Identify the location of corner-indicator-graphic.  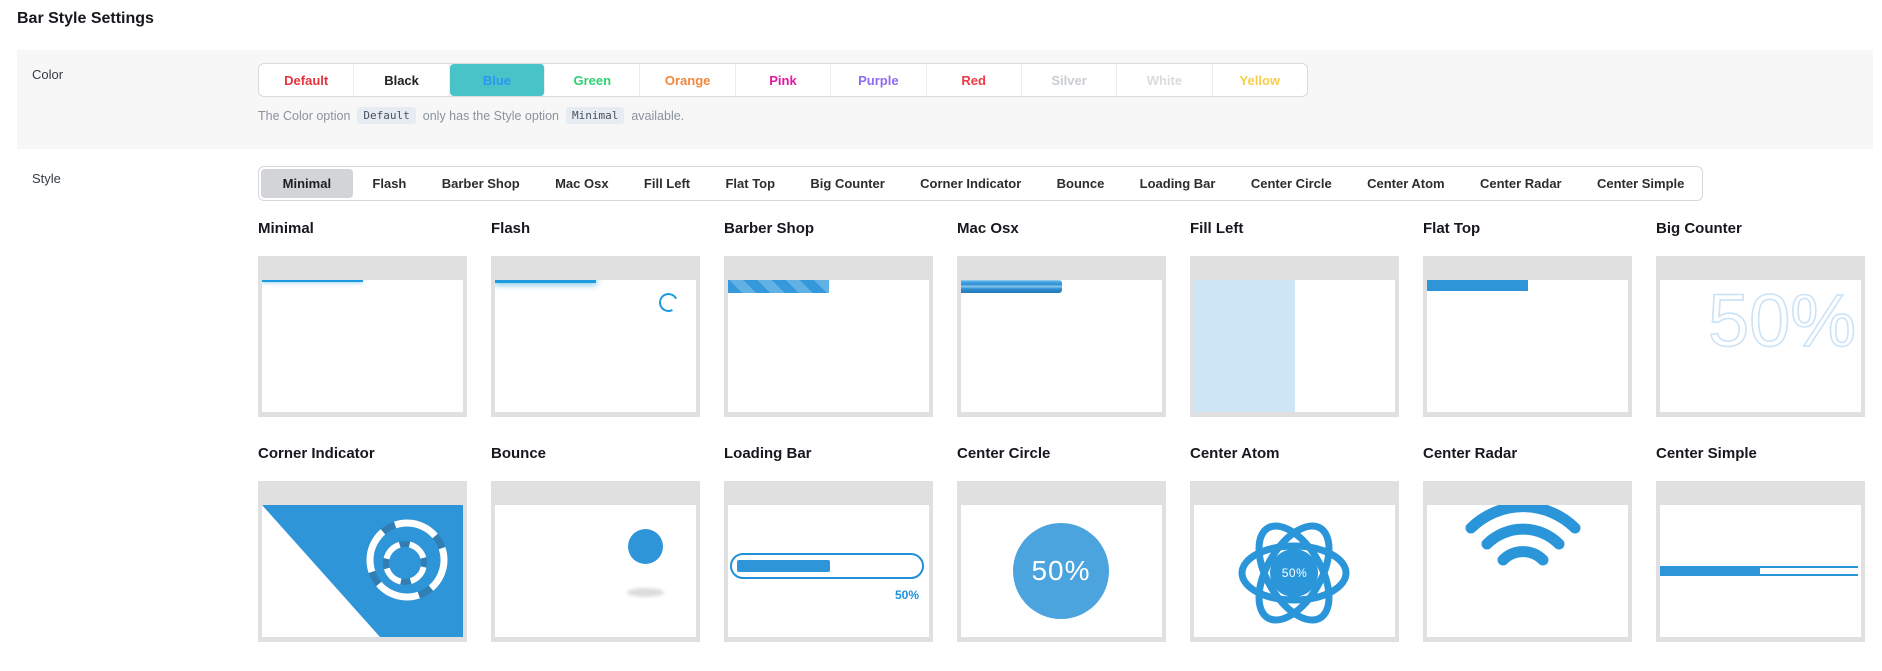
(362, 571).